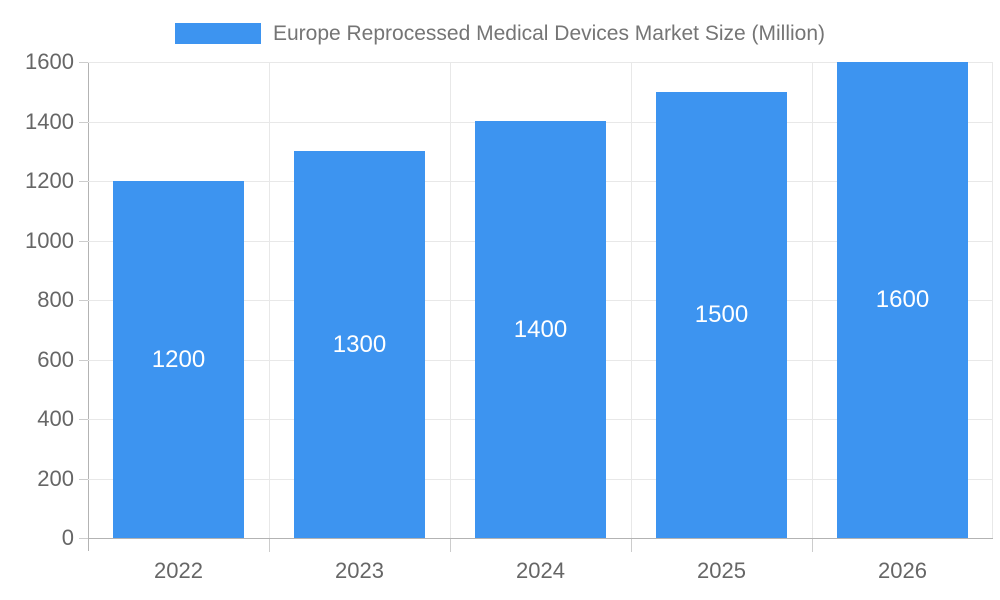 This screenshot has width=1000, height=600. Describe the element at coordinates (178, 570) in the screenshot. I see `x-axis-label-2022: 2022` at that location.